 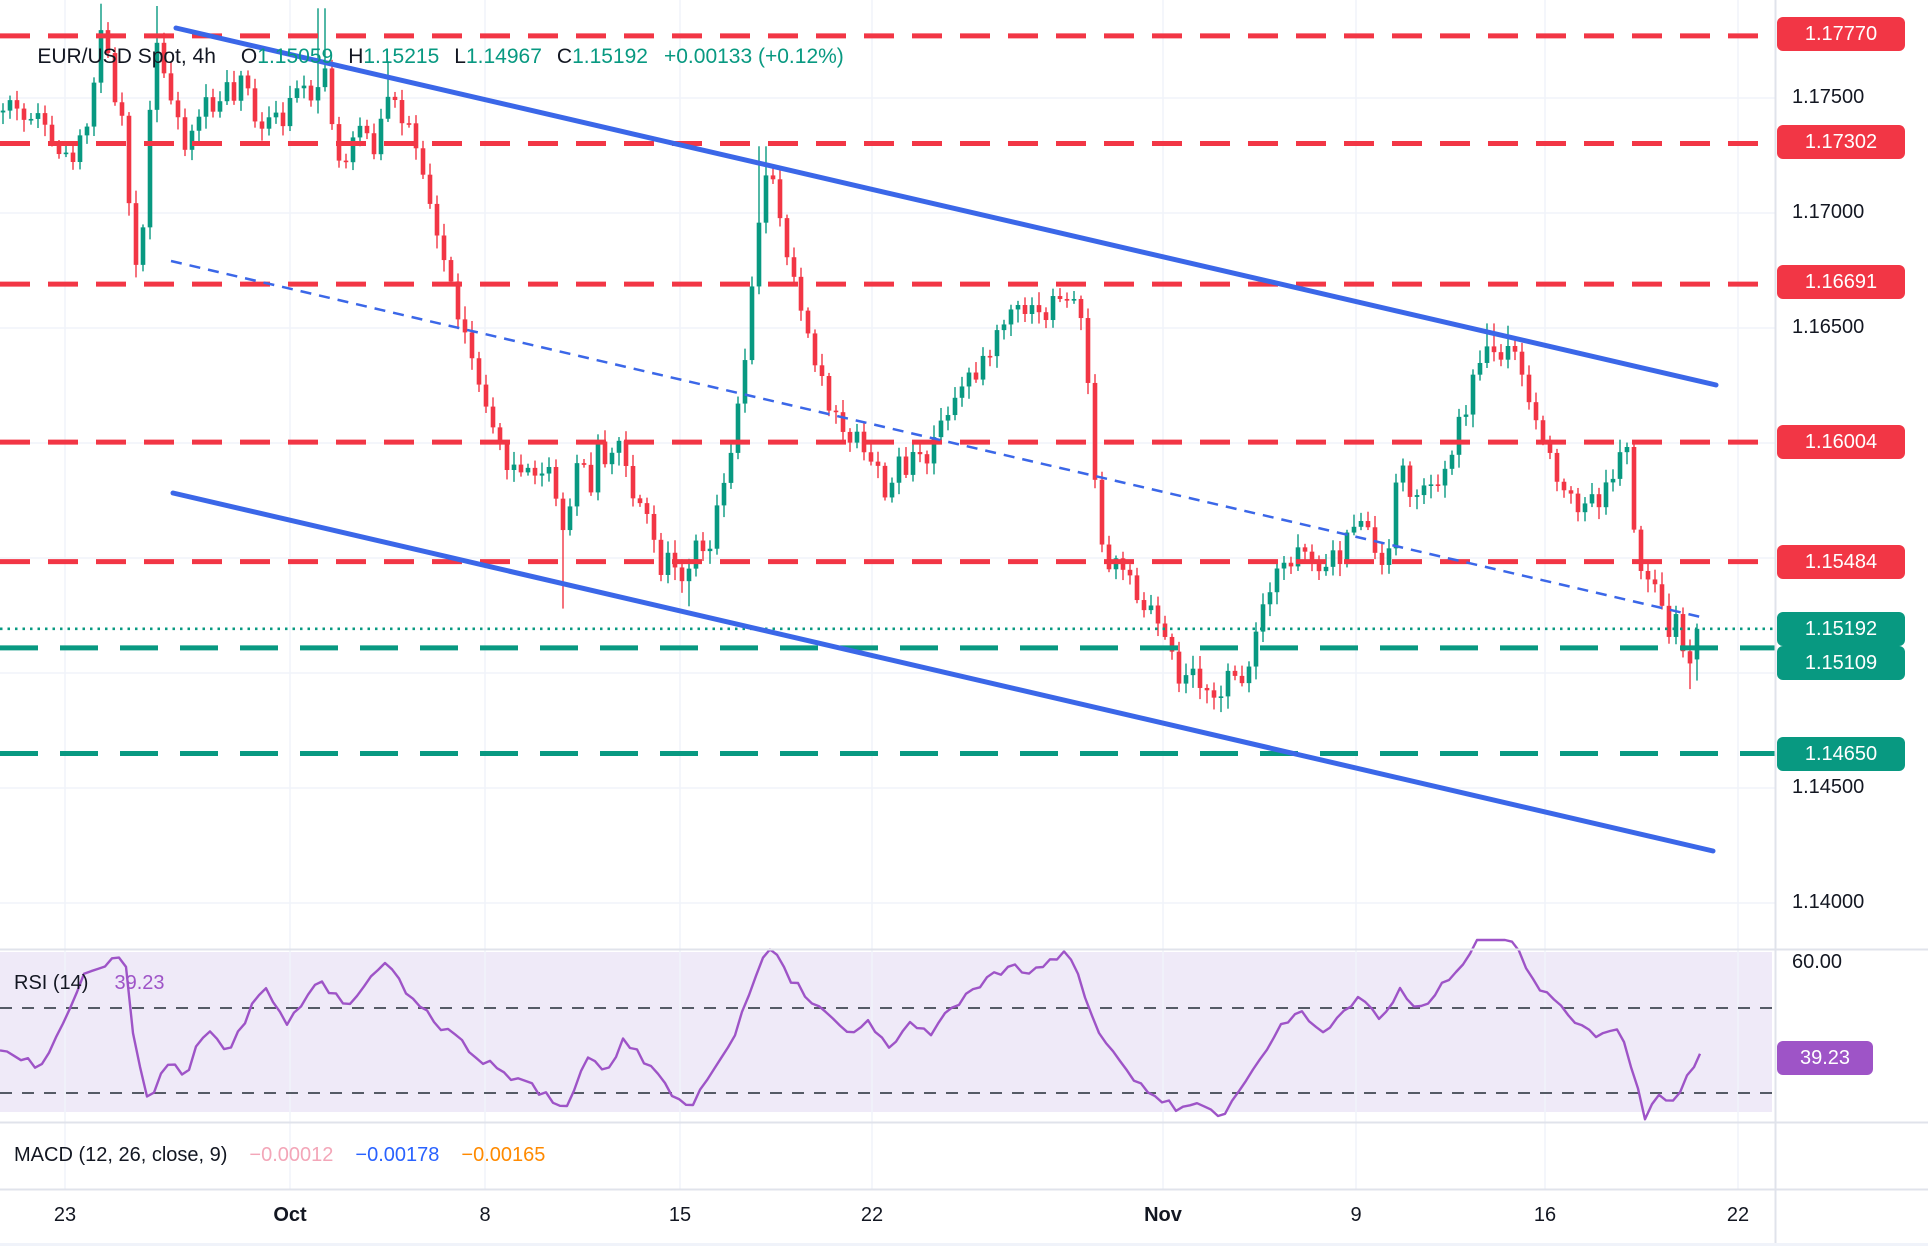 I want to click on time-axis-label: 15, so click(x=680, y=1215).